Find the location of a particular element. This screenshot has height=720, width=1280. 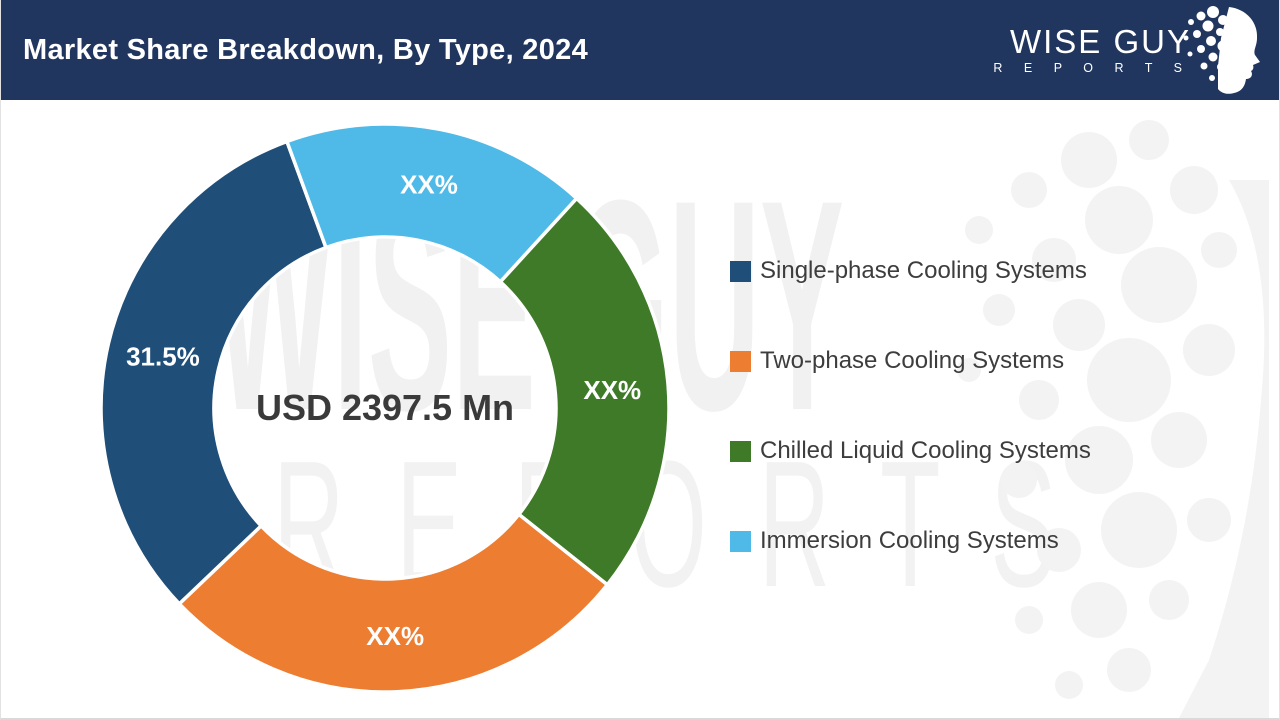

logo-wordmark: WISE GUY is located at coordinates (1100, 42).